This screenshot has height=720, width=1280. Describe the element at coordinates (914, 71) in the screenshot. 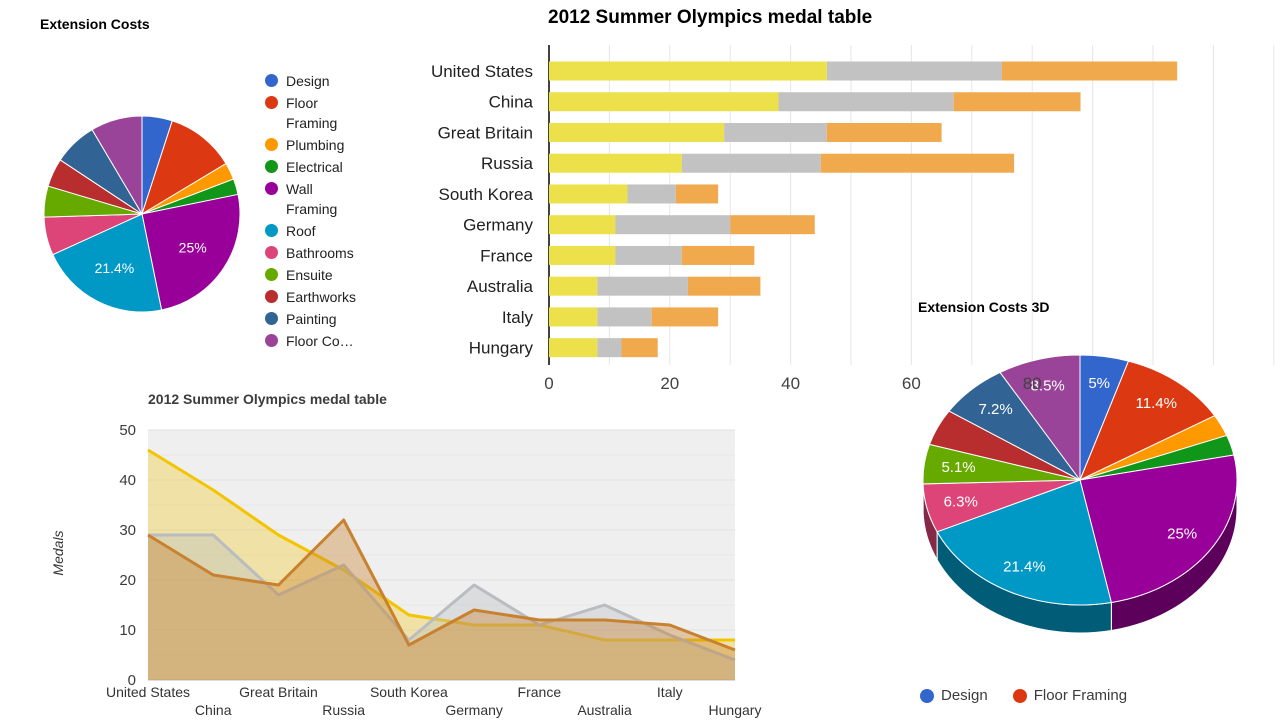

I see `bar-segment-Silver-United States` at that location.